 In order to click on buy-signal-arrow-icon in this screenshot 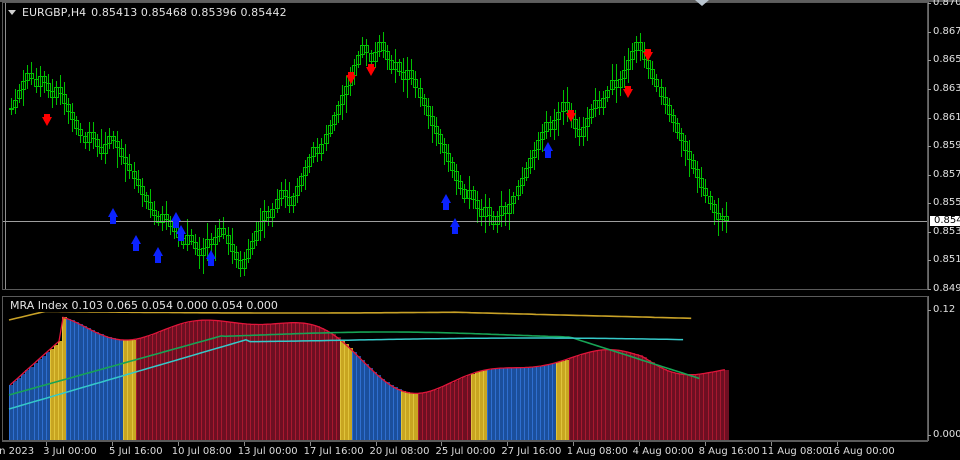, I will do `click(176, 220)`.